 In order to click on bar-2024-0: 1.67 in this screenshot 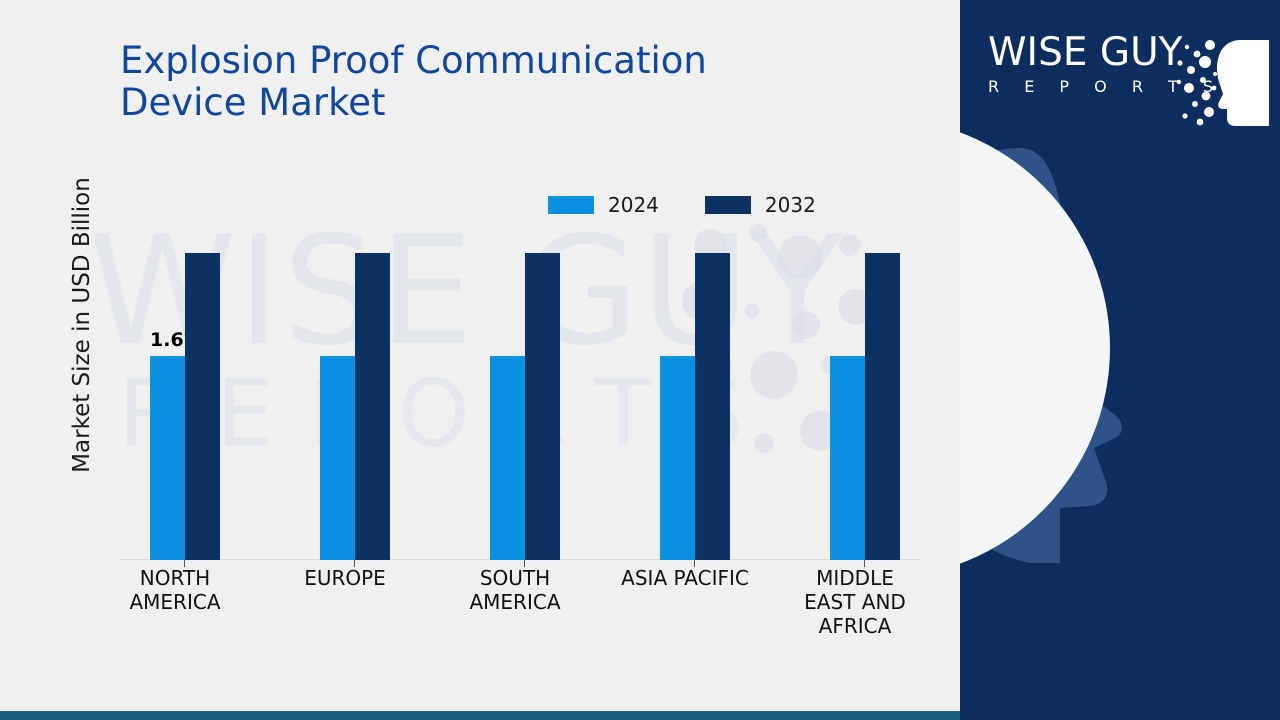, I will do `click(173, 444)`.